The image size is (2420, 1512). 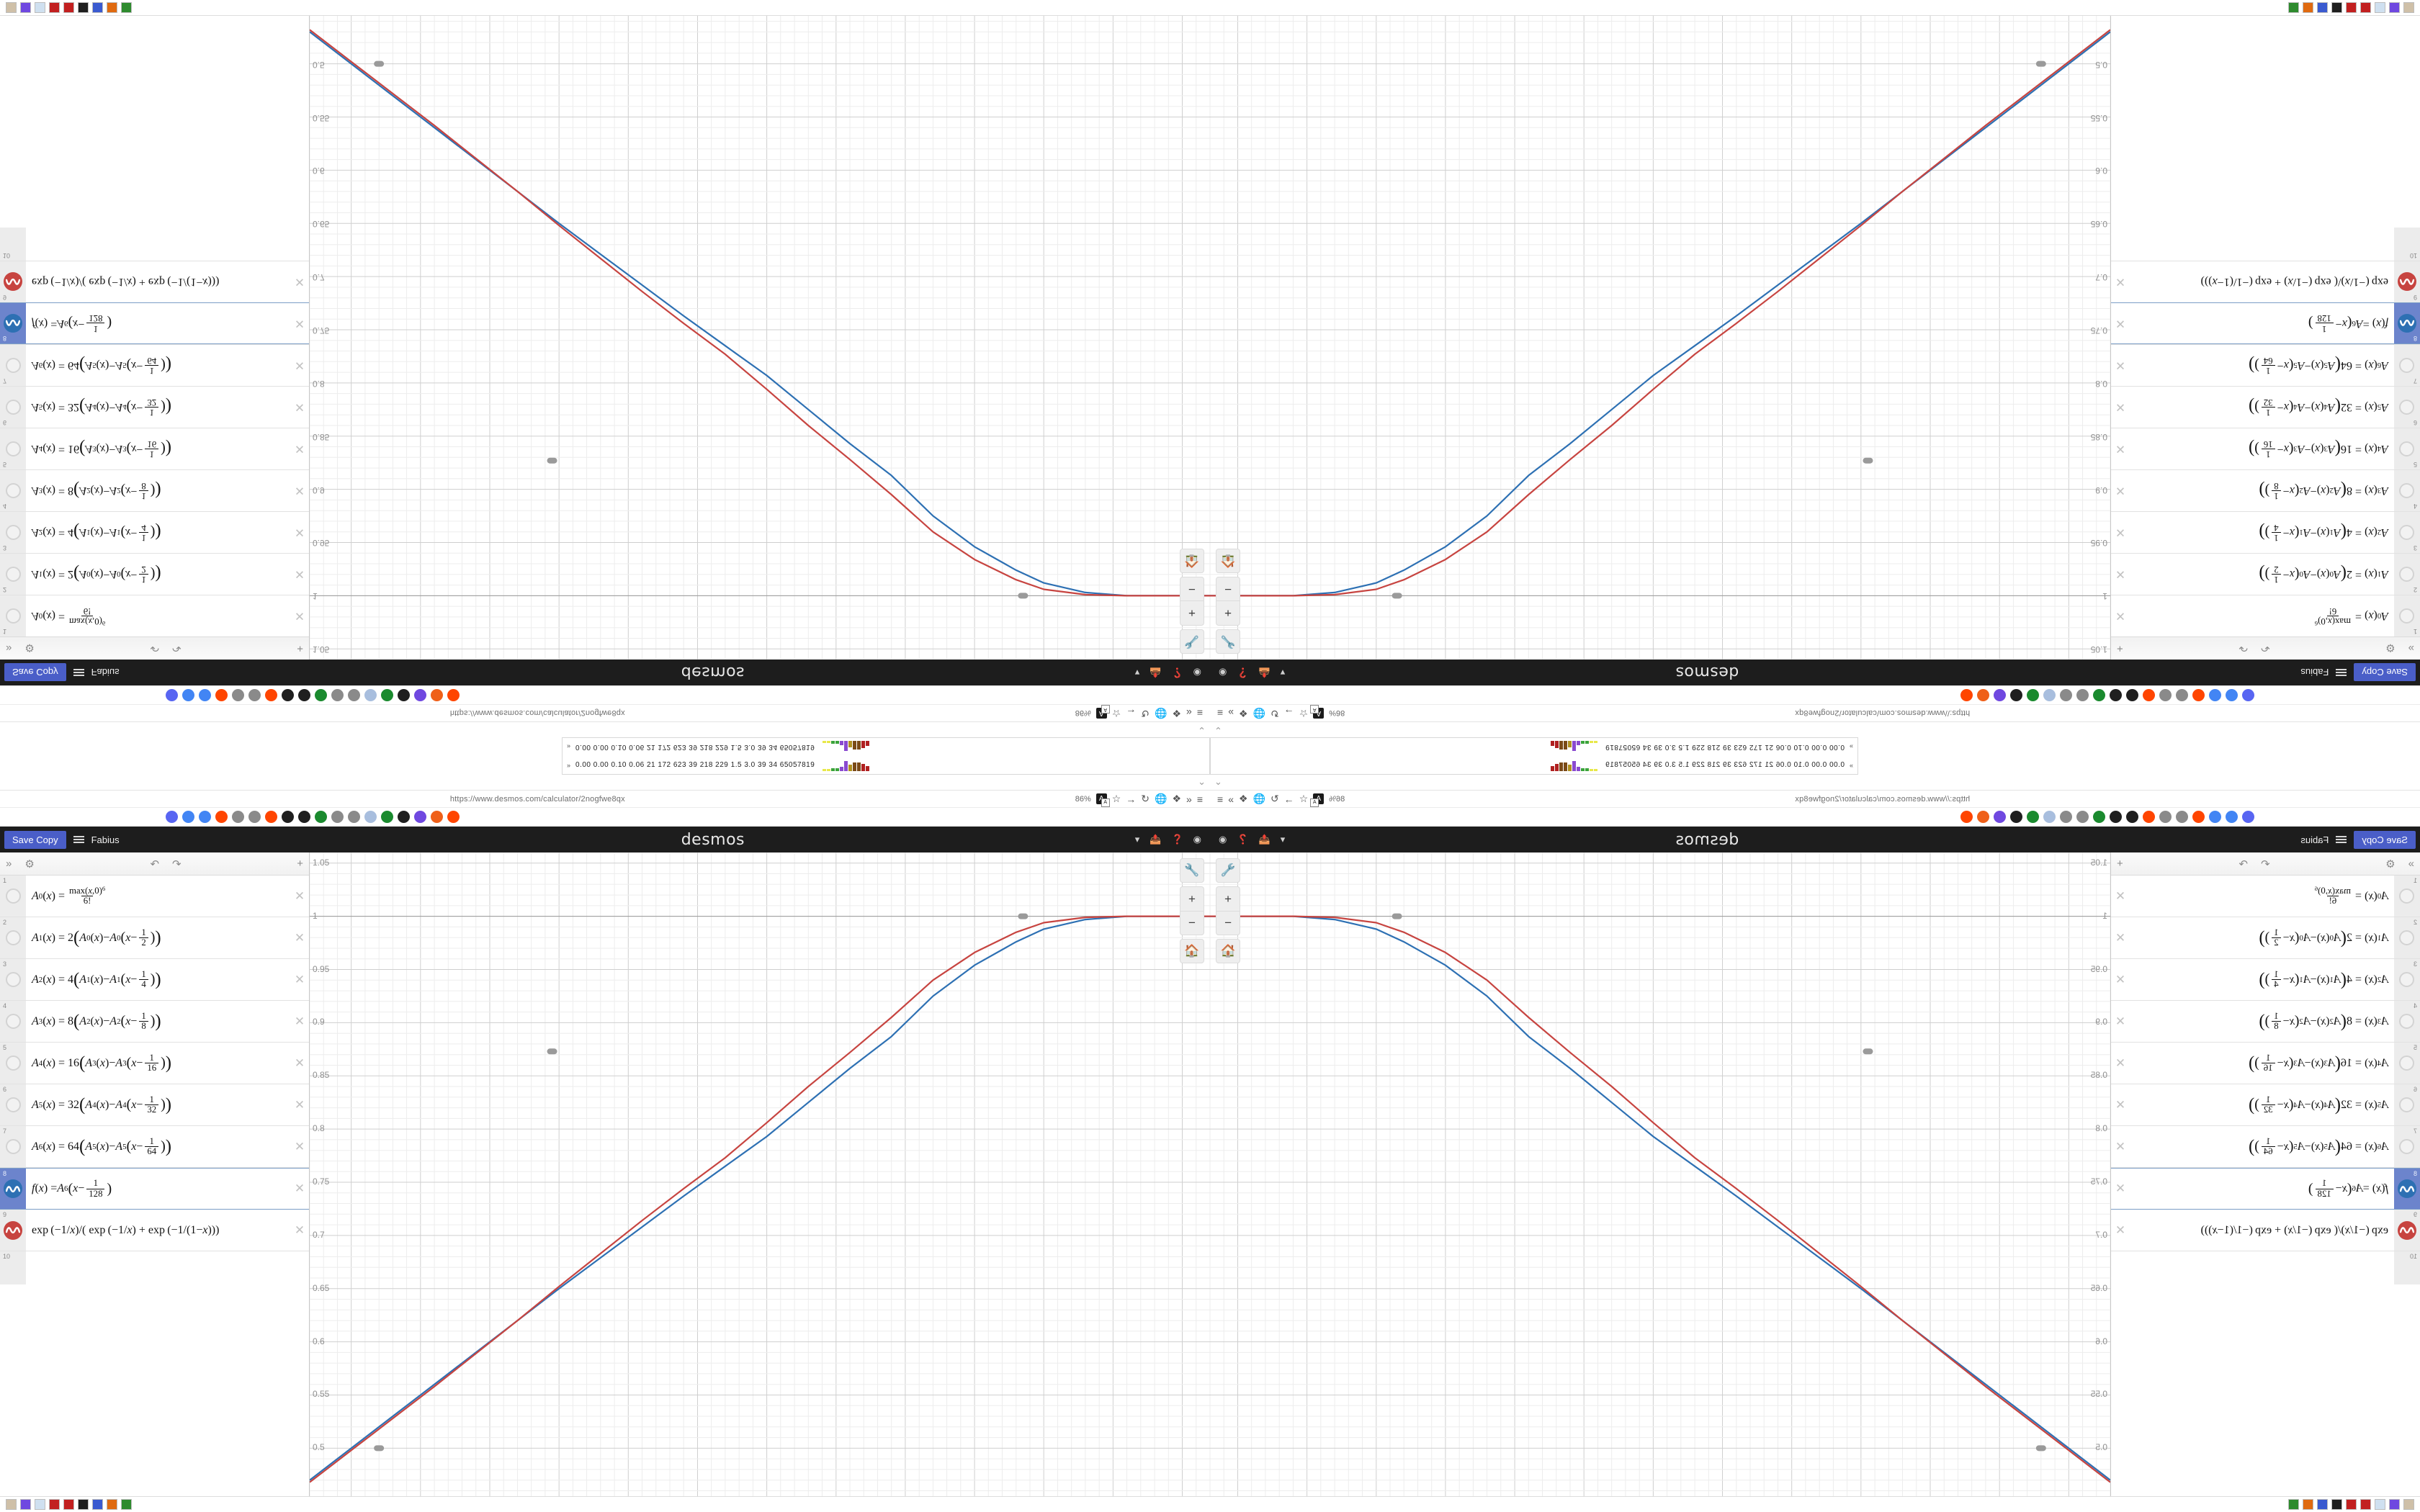 What do you see at coordinates (304, 695) in the screenshot?
I see `archive-favicon` at bounding box center [304, 695].